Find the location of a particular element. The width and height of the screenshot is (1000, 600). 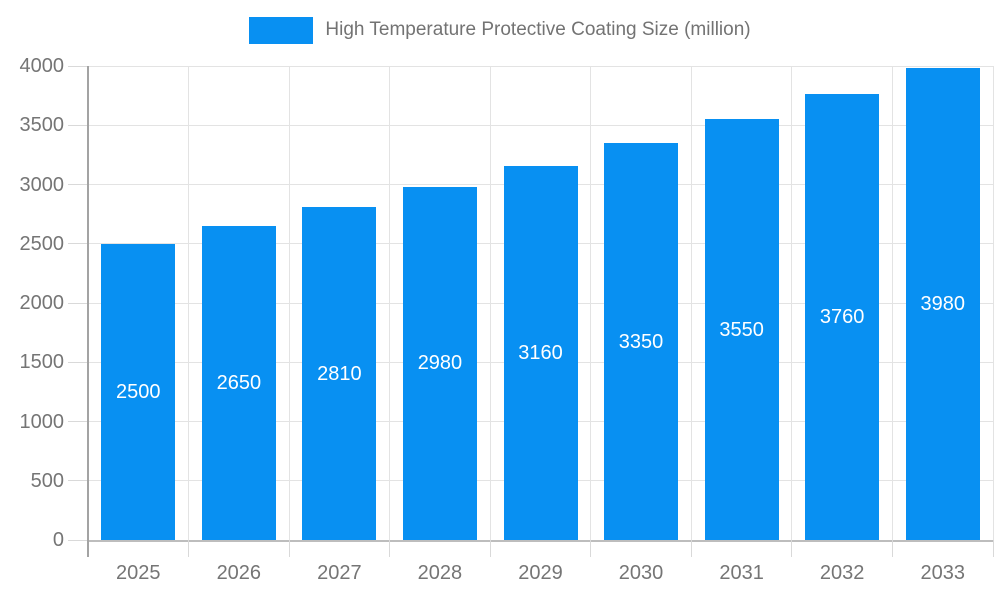

bar-value-label: 2650 is located at coordinates (239, 382).